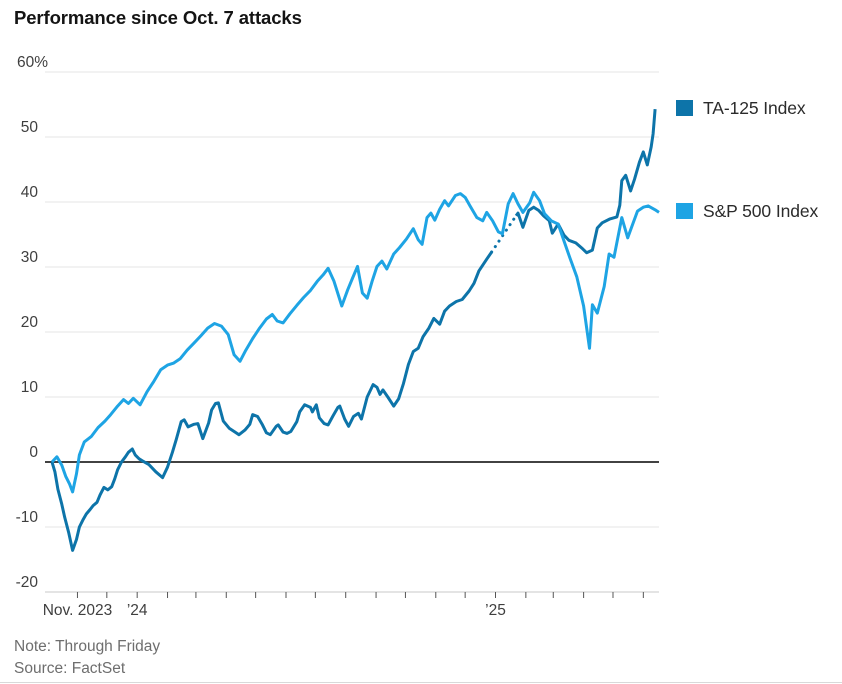 The height and width of the screenshot is (684, 842). What do you see at coordinates (27, 517) in the screenshot?
I see `y-axis-label--10: -10` at bounding box center [27, 517].